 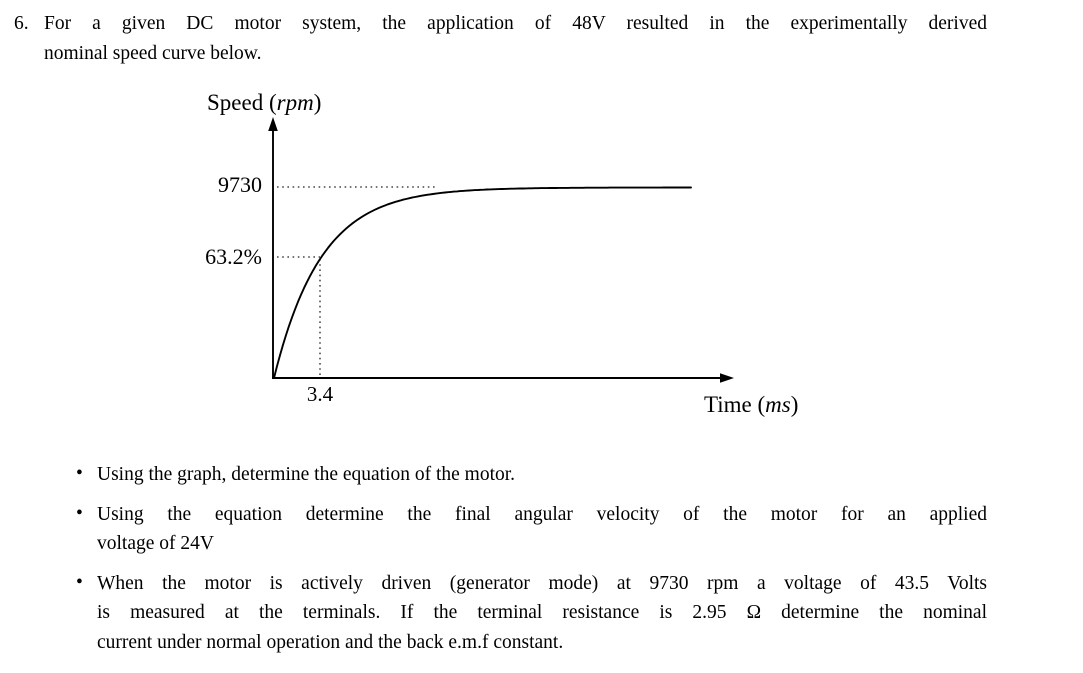 I want to click on x-axis-label: Time (ms), so click(x=751, y=405).